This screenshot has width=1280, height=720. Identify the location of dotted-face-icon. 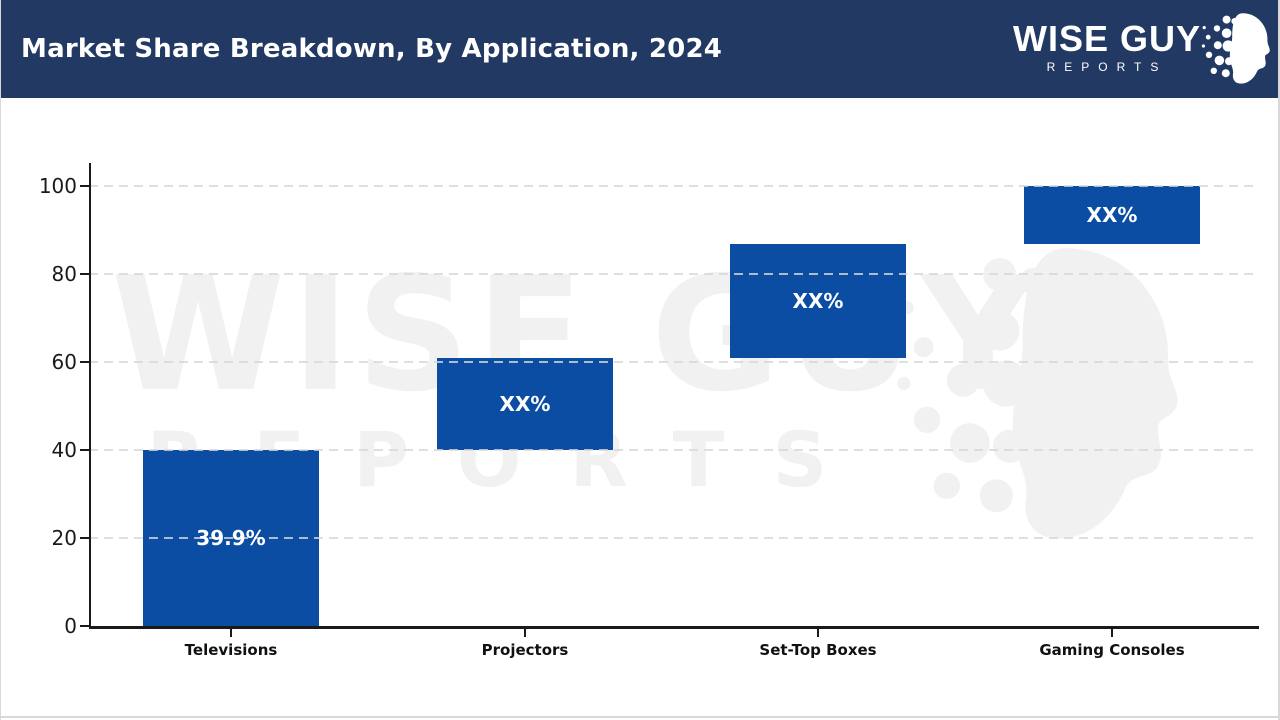
(1235, 48).